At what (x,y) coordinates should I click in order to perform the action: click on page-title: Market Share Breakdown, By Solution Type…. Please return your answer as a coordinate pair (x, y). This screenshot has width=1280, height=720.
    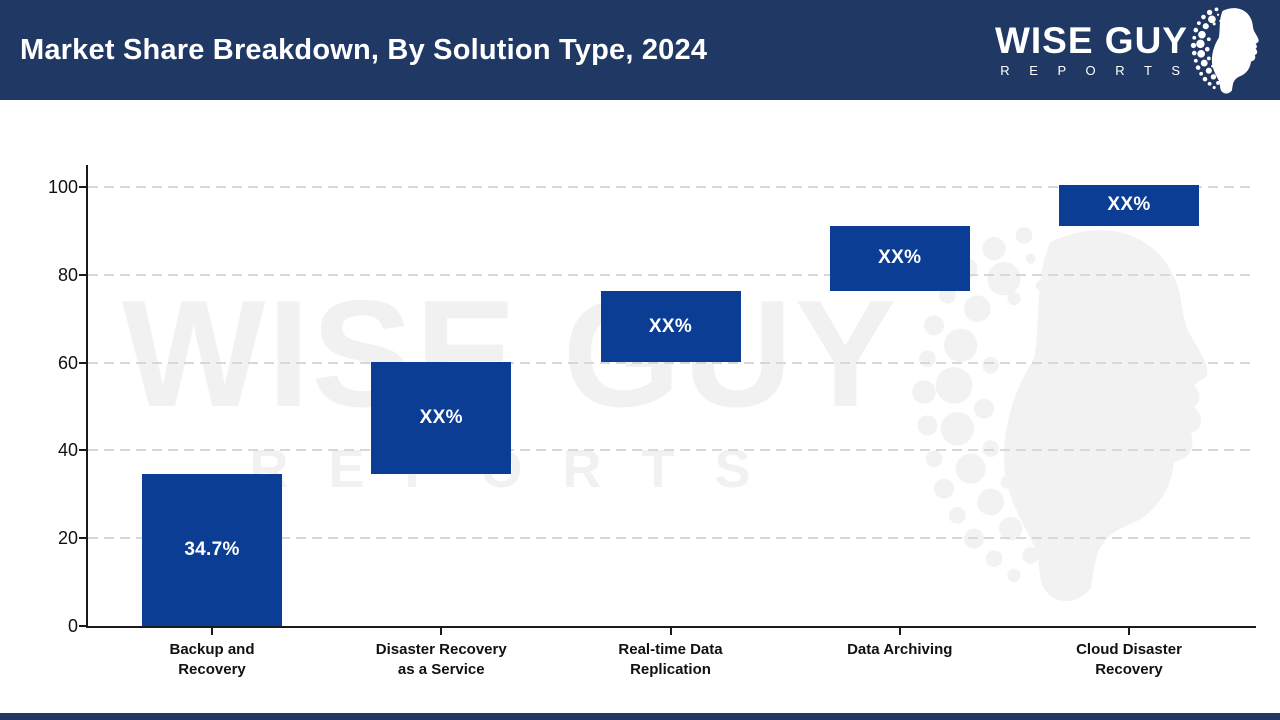
    Looking at the image, I should click on (364, 49).